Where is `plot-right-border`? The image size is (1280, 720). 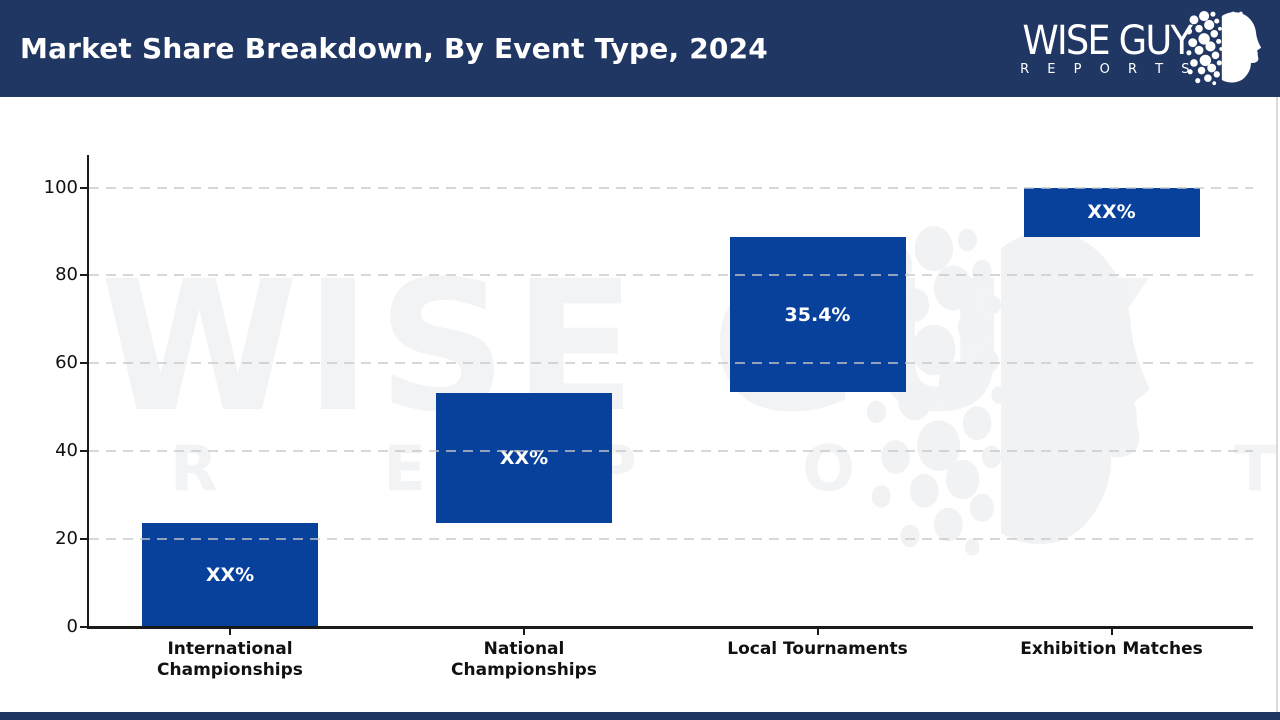
plot-right-border is located at coordinates (1277, 404).